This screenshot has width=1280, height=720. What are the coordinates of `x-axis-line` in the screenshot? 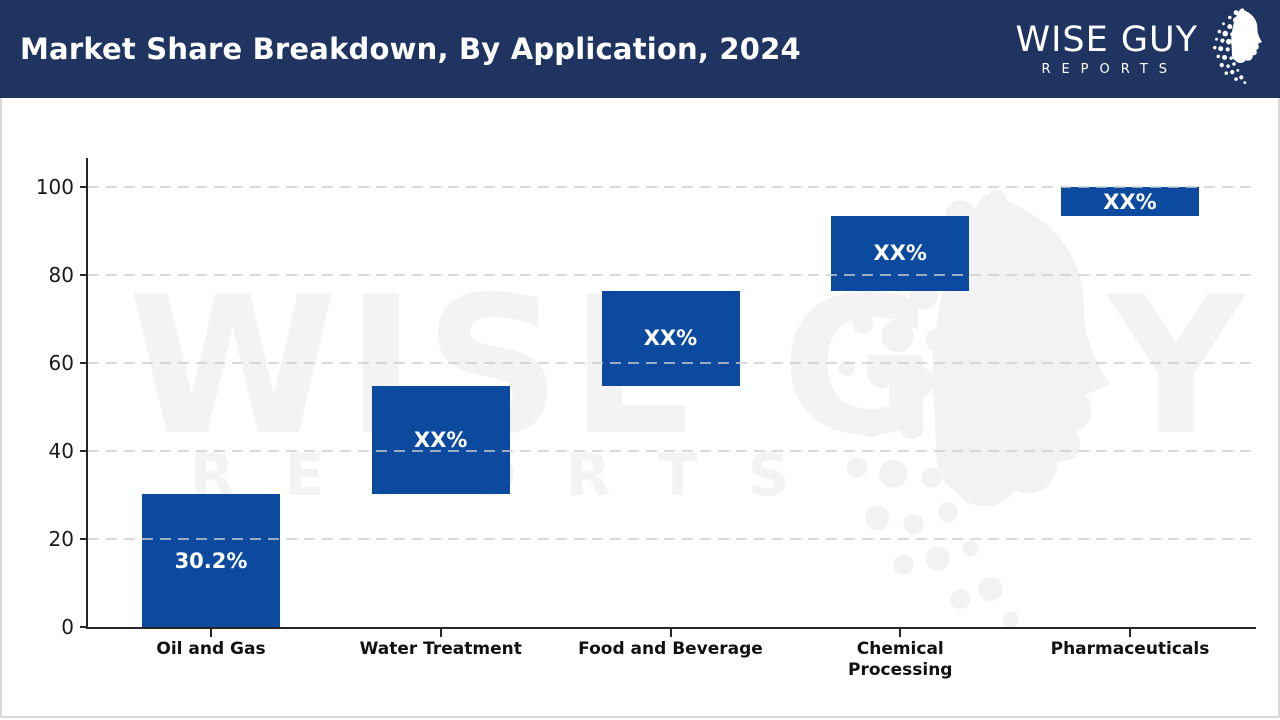 It's located at (671, 628).